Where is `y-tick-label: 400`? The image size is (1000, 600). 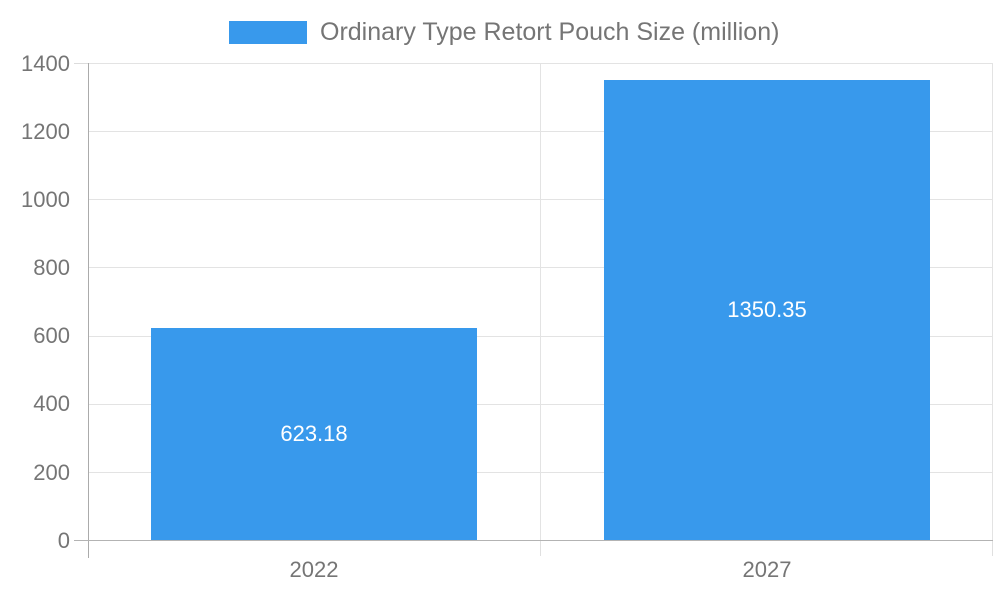
y-tick-label: 400 is located at coordinates (51, 403).